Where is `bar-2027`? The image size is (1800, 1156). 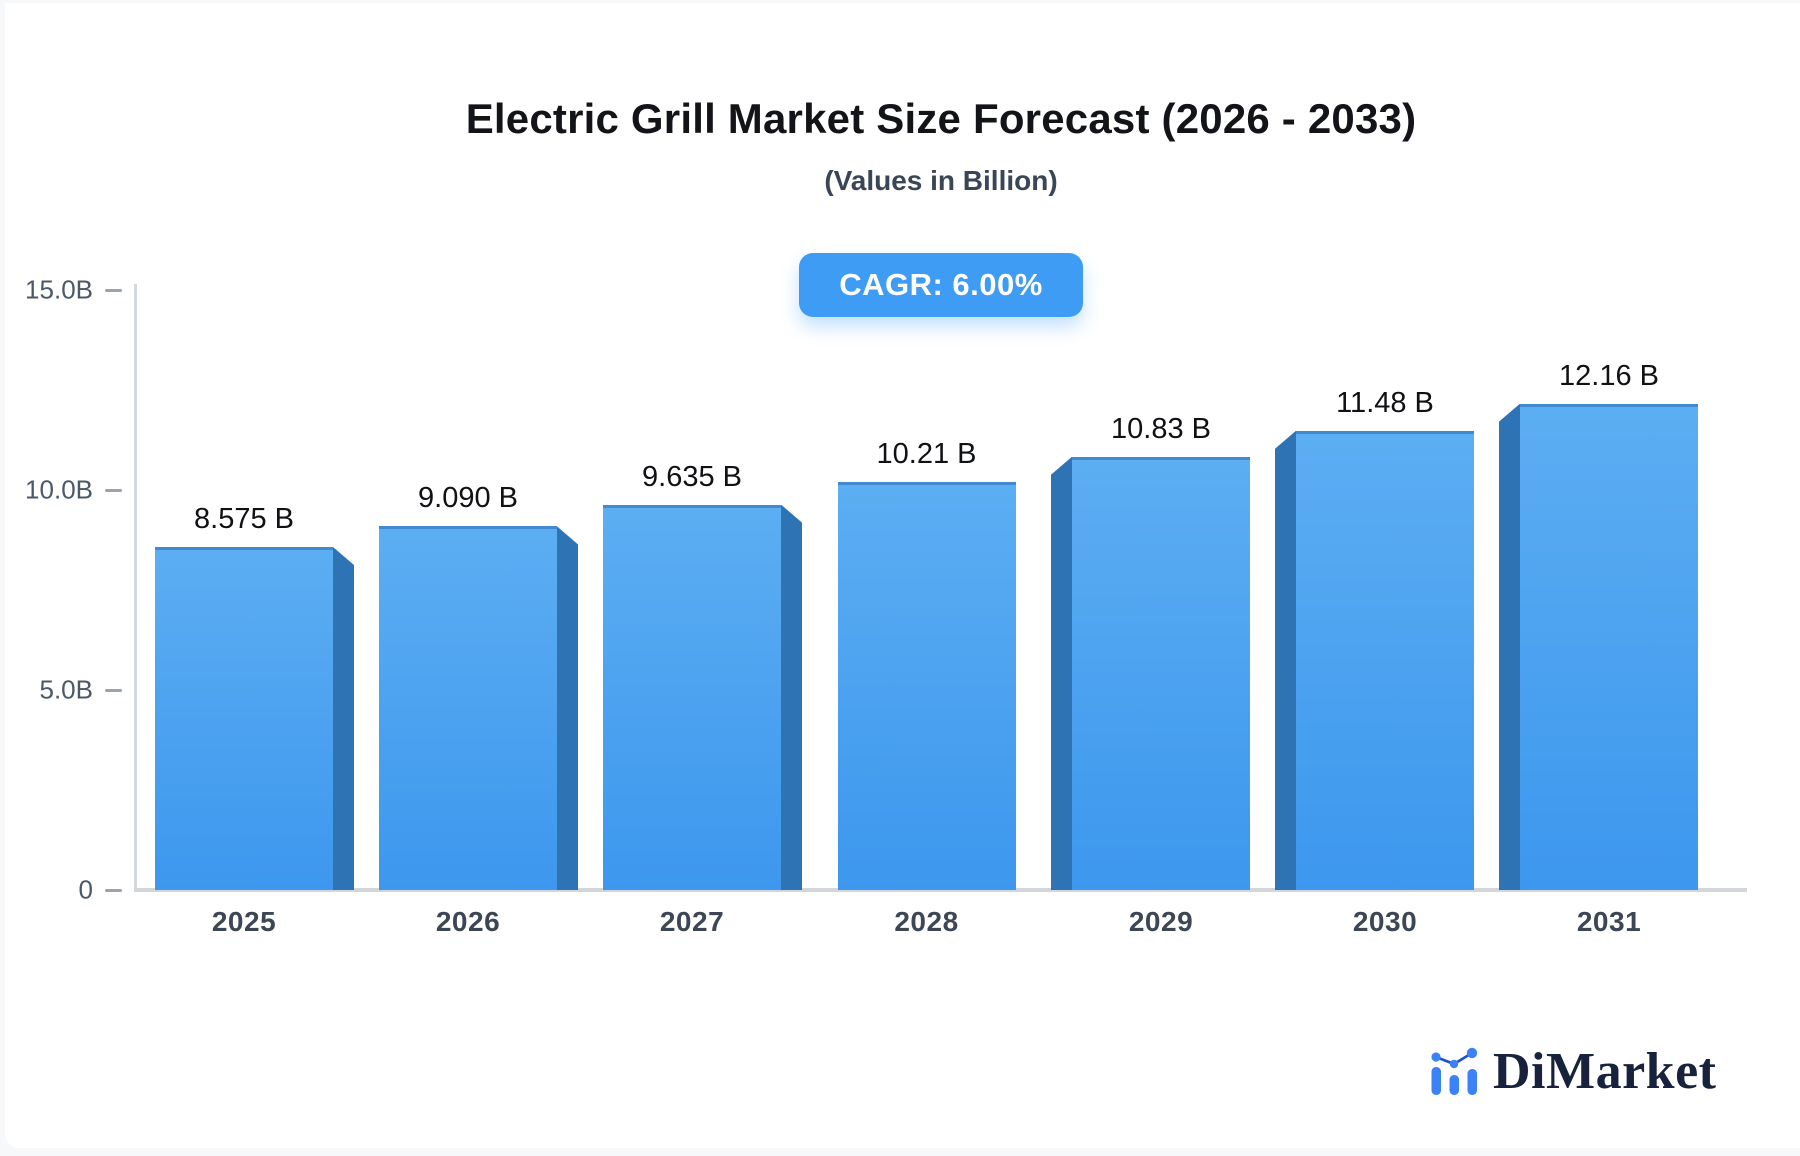 bar-2027 is located at coordinates (702, 697).